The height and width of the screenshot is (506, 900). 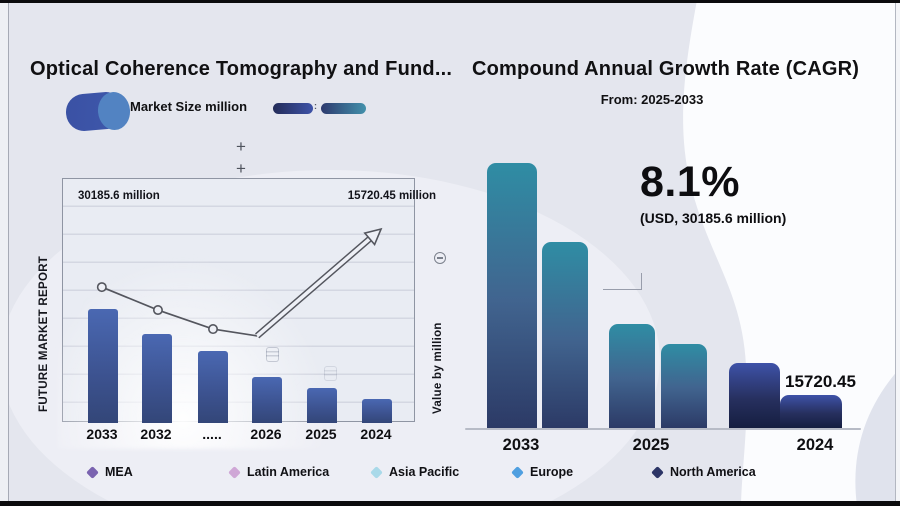 I want to click on right-axis-tick: 2033, so click(x=521, y=445).